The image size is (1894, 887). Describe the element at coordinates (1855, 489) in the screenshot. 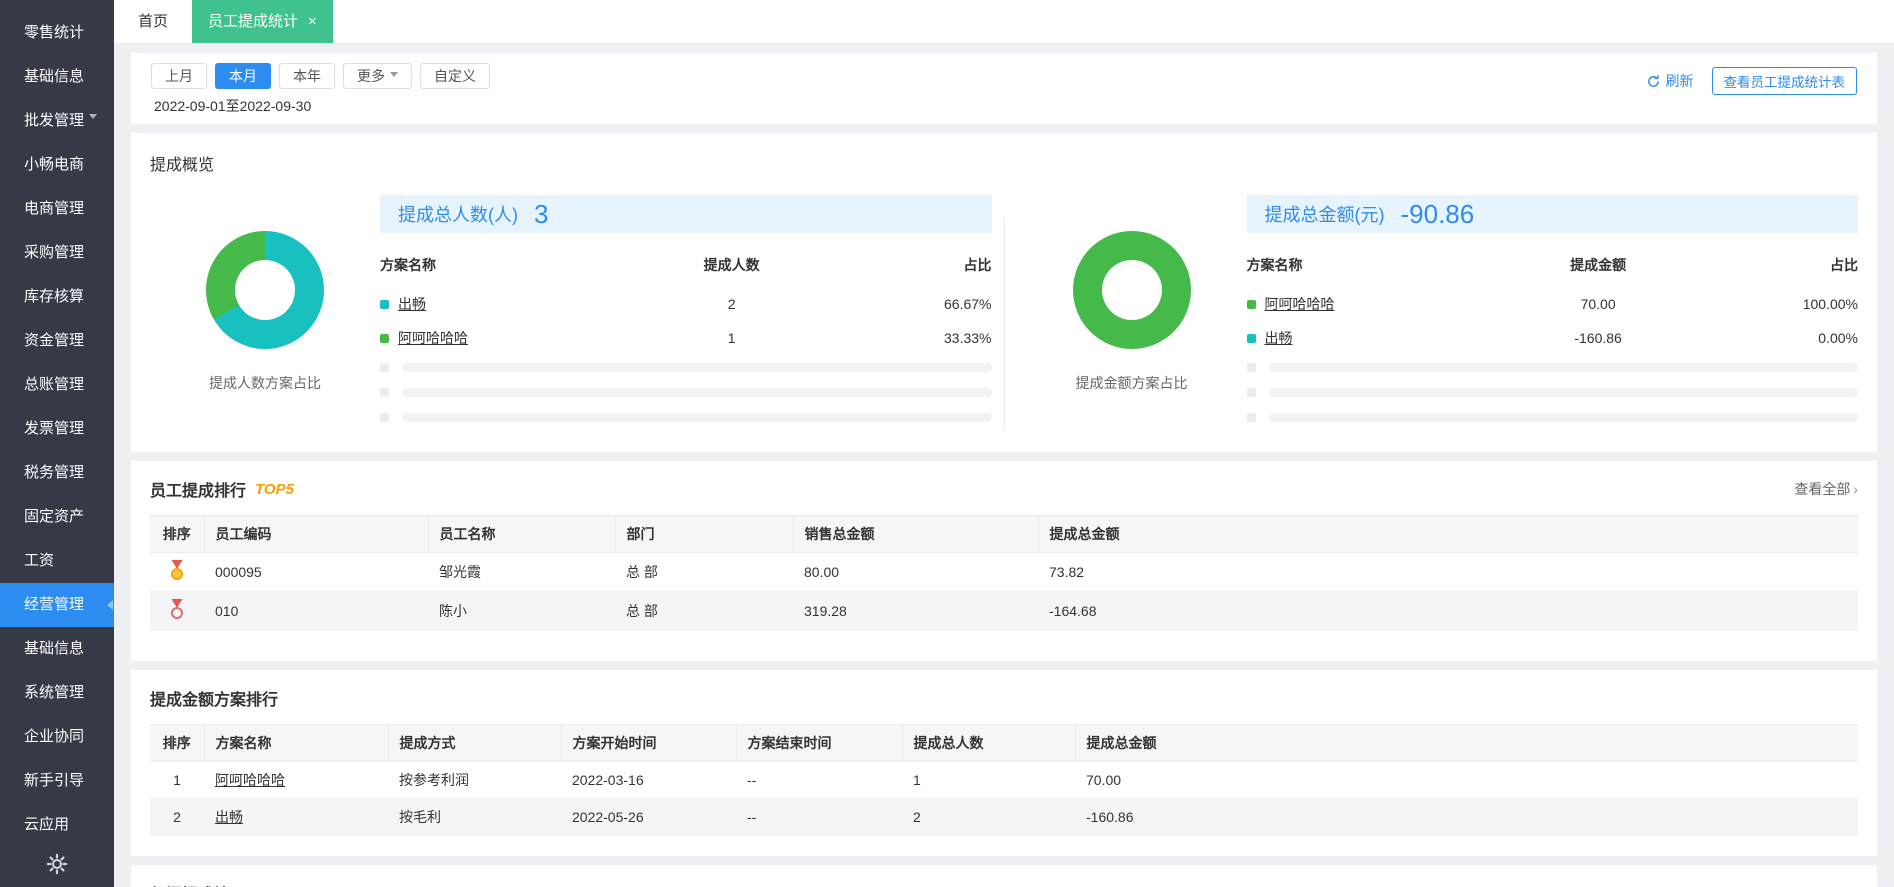

I see `chevron-right-icon: ›` at that location.